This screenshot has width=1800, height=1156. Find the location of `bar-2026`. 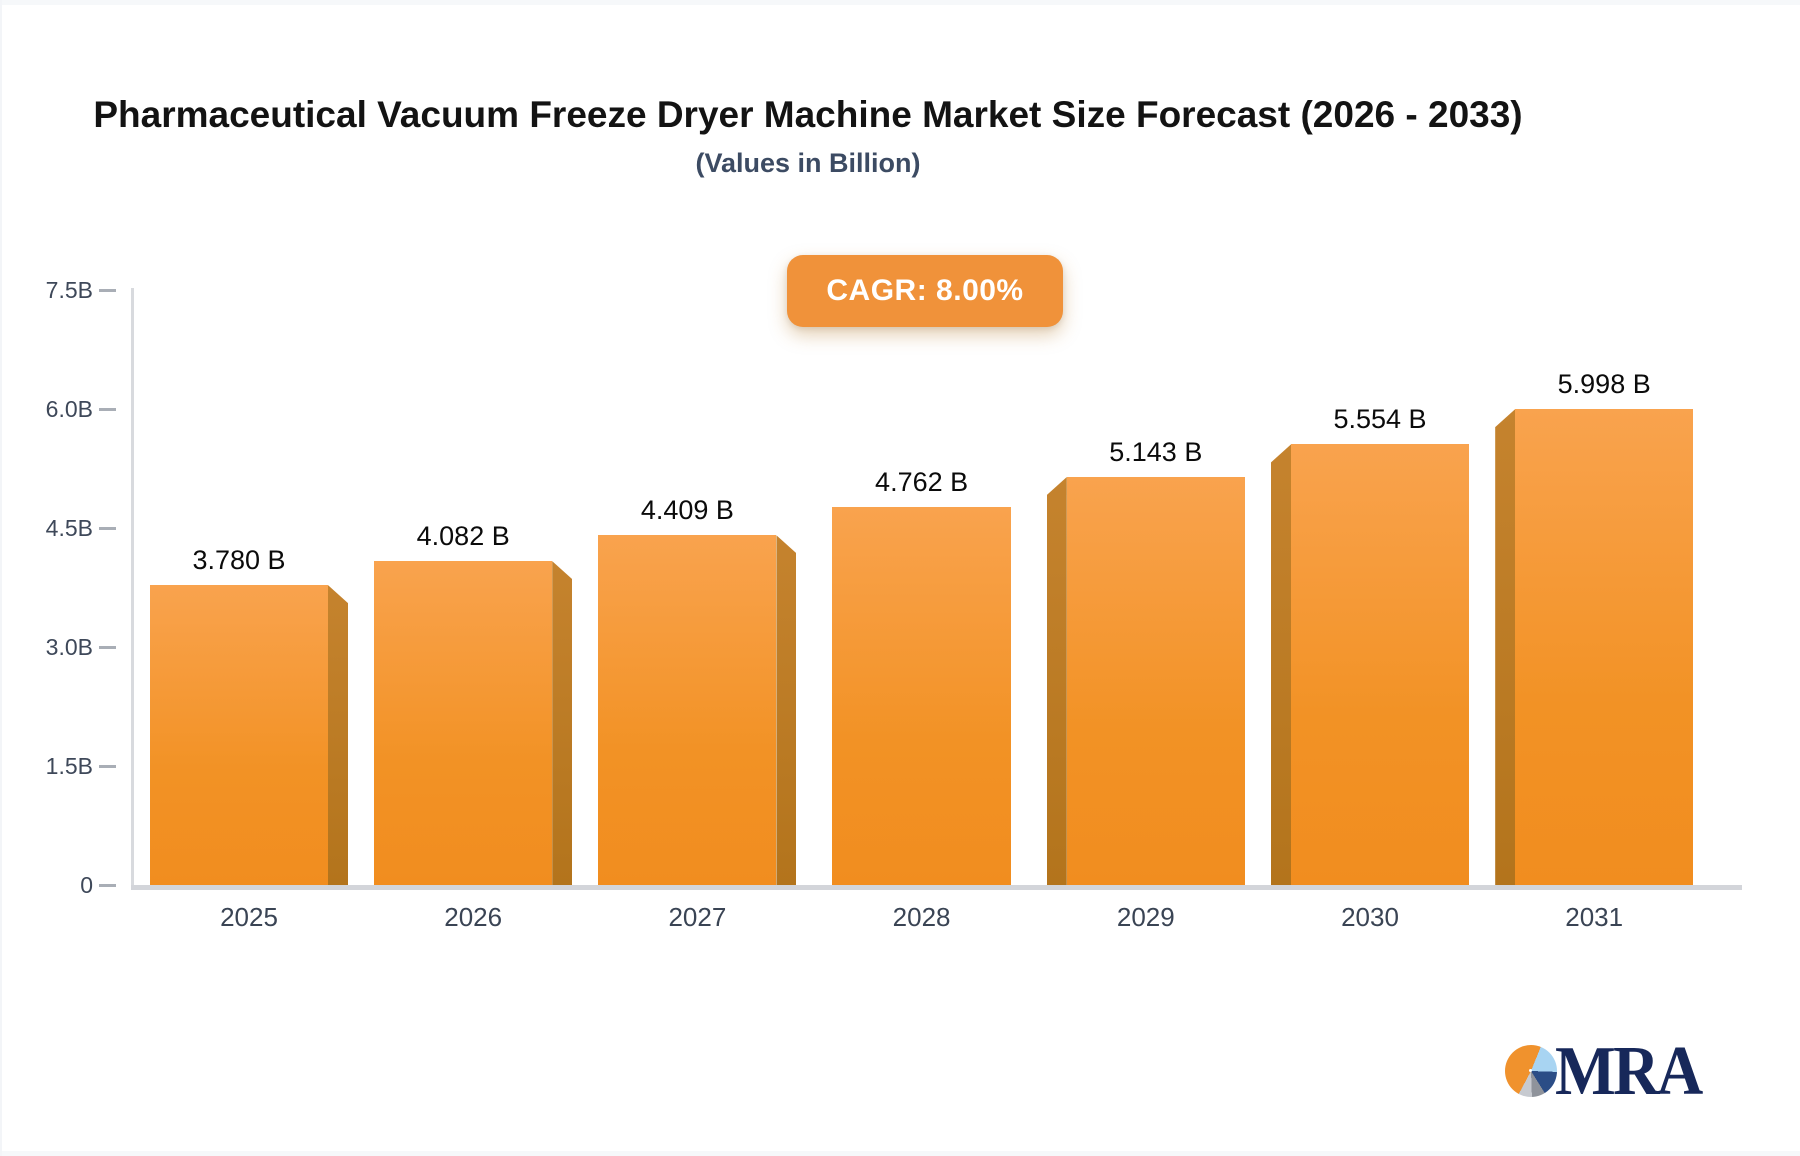

bar-2026 is located at coordinates (473, 723).